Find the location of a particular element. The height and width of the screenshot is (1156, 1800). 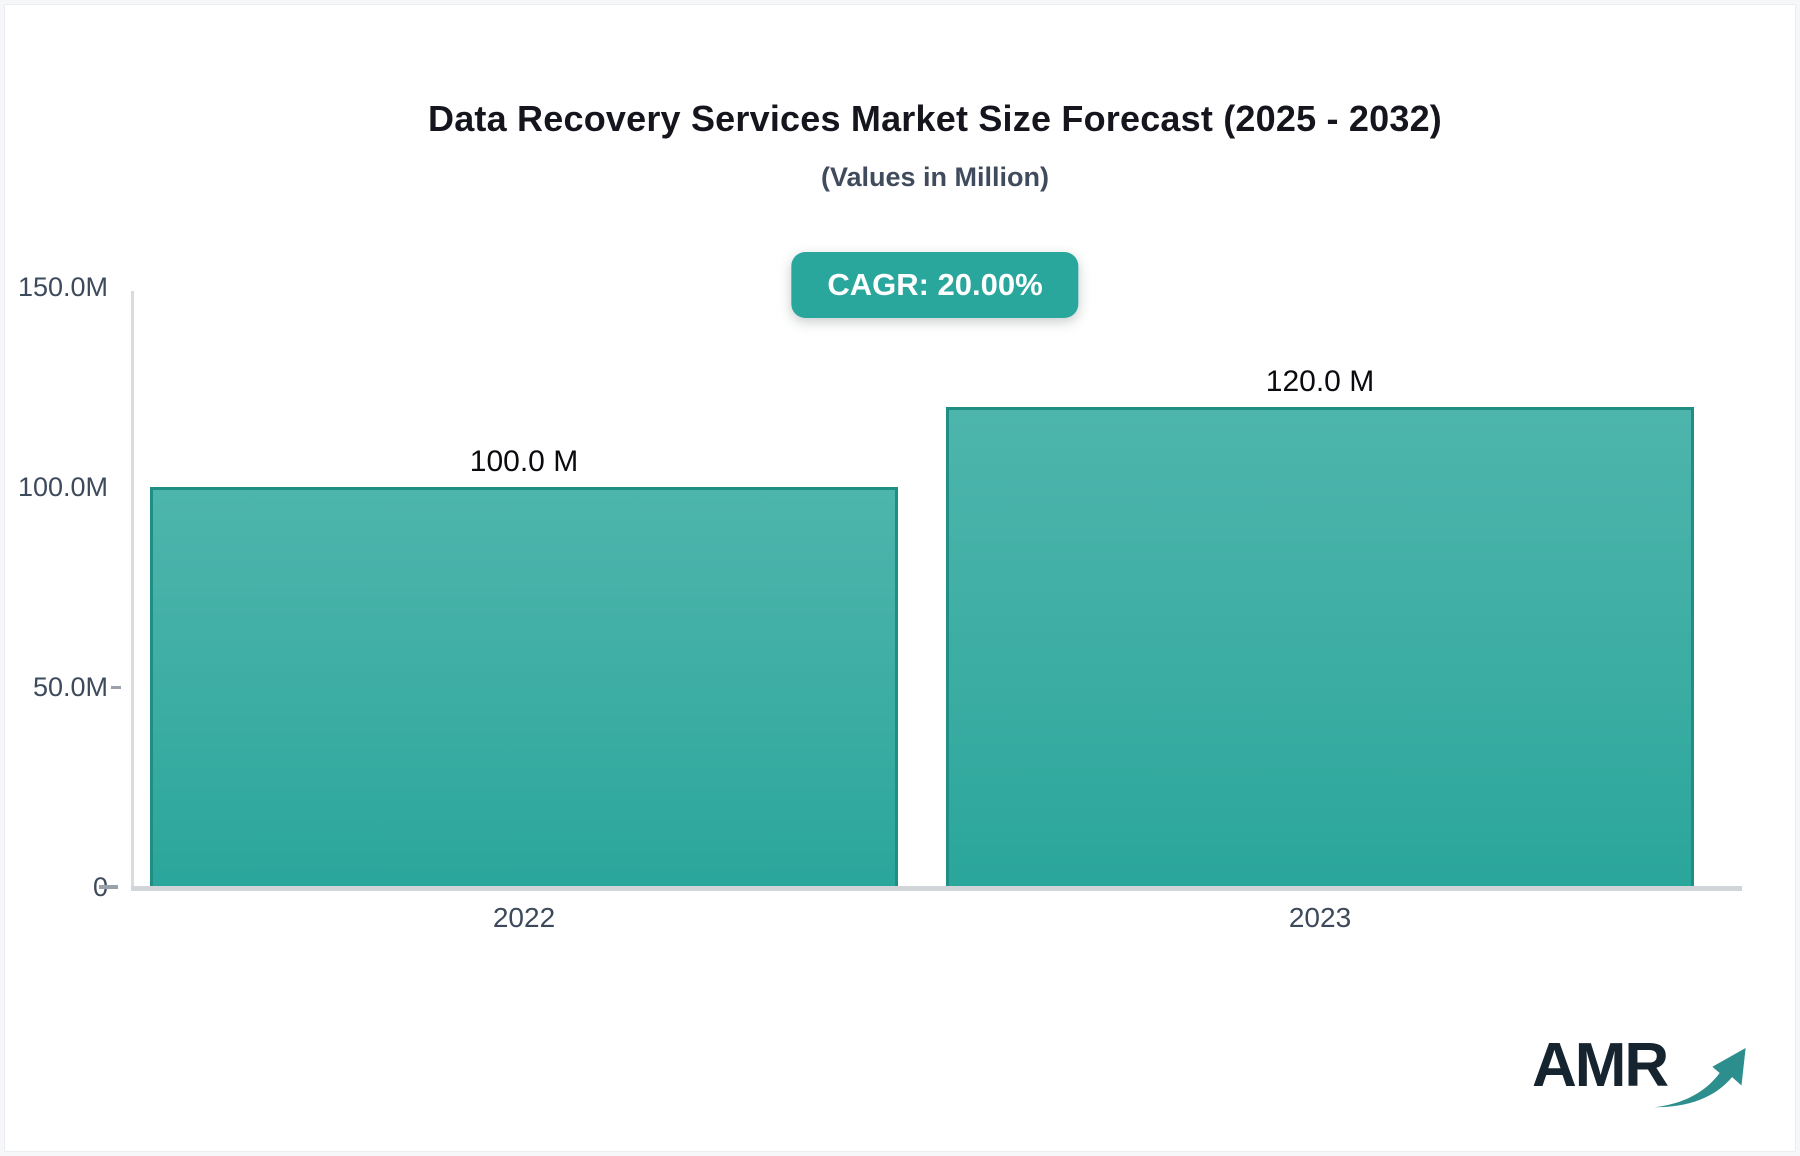

bar-value-label: 100.0 M is located at coordinates (524, 461).